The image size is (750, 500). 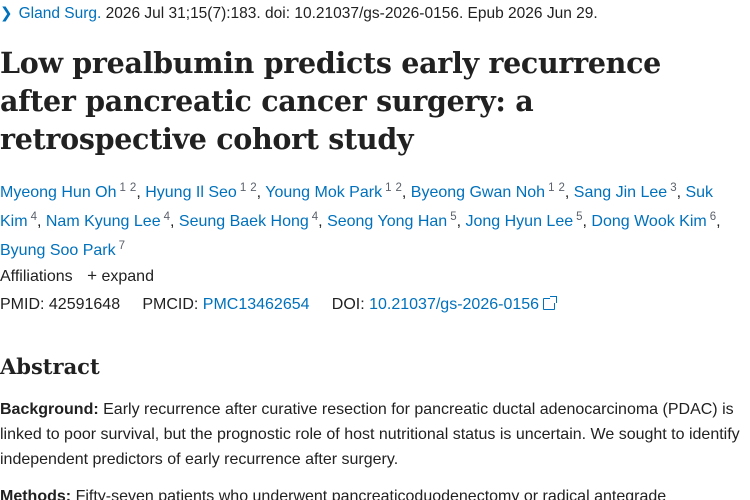 I want to click on pmcid-link: PMC13462654, so click(x=256, y=304).